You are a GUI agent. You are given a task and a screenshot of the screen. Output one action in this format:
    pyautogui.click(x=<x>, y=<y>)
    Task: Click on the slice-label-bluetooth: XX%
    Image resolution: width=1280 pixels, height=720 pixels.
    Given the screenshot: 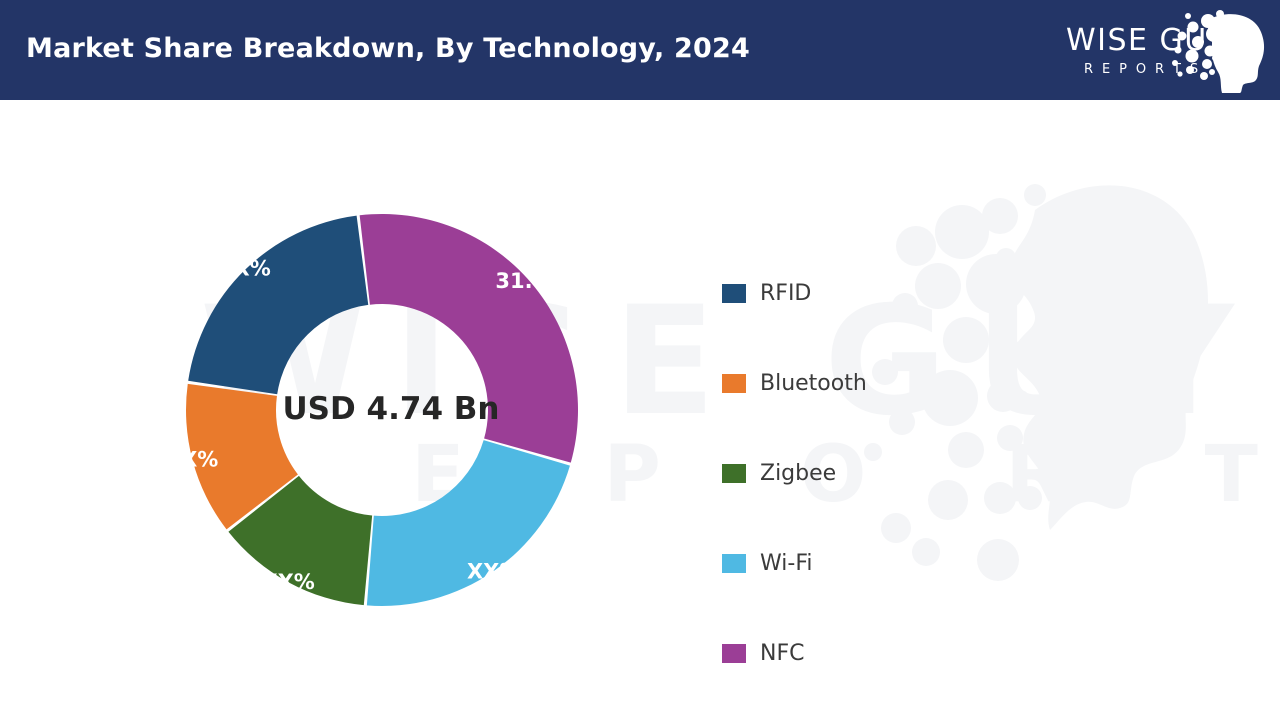 What is the action you would take?
    pyautogui.click(x=191, y=460)
    